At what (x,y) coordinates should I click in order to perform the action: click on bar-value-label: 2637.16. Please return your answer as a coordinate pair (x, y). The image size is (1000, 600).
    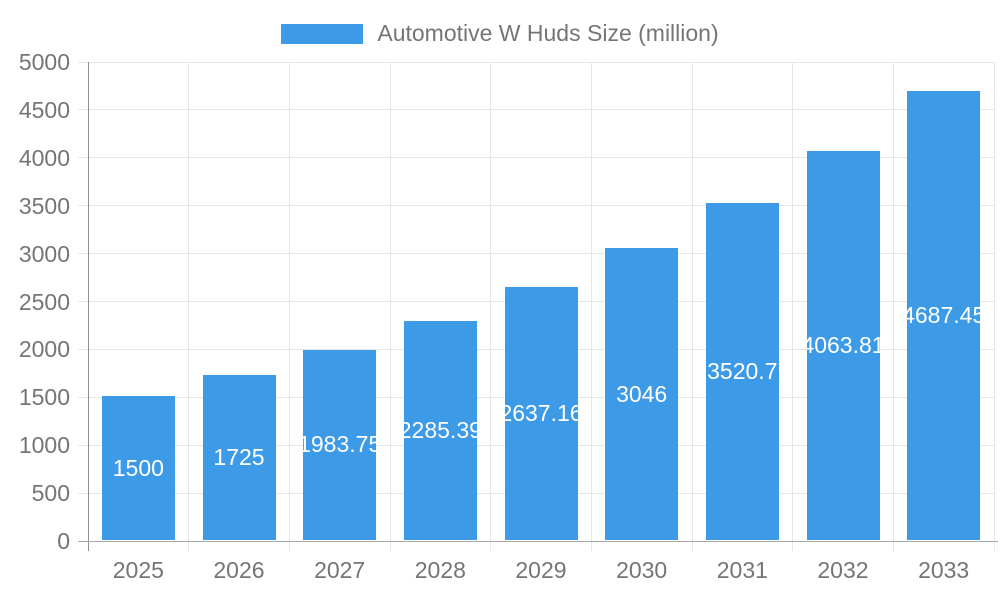
    Looking at the image, I should click on (541, 413).